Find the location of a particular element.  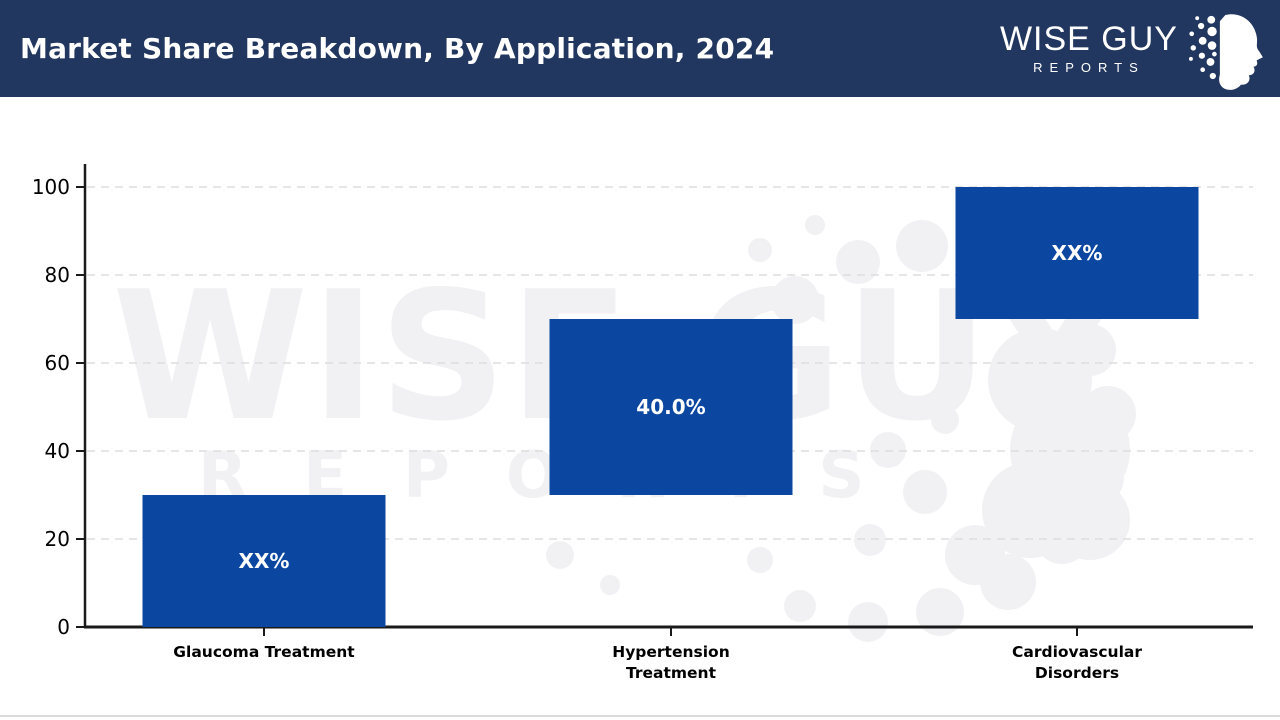

logo-text: WISE GUY REPORTS is located at coordinates (1089, 48).